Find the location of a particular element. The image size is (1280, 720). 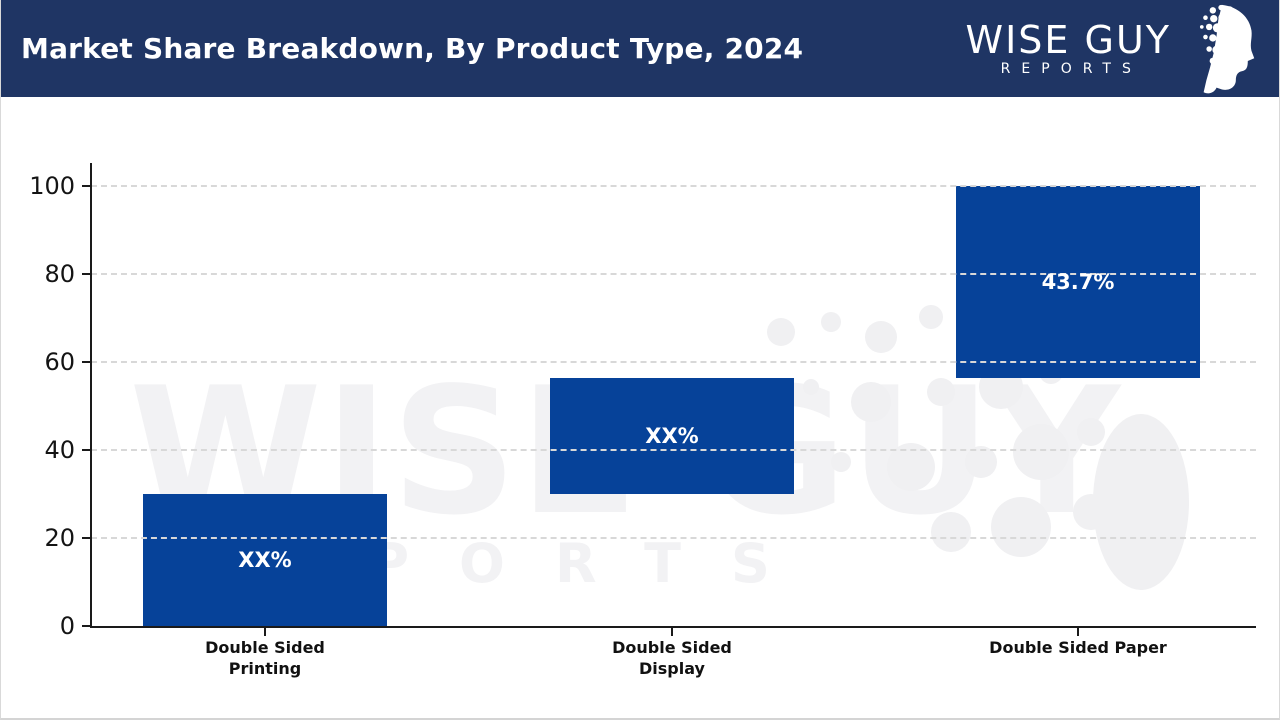

category-label-line: Printing is located at coordinates (265, 668).